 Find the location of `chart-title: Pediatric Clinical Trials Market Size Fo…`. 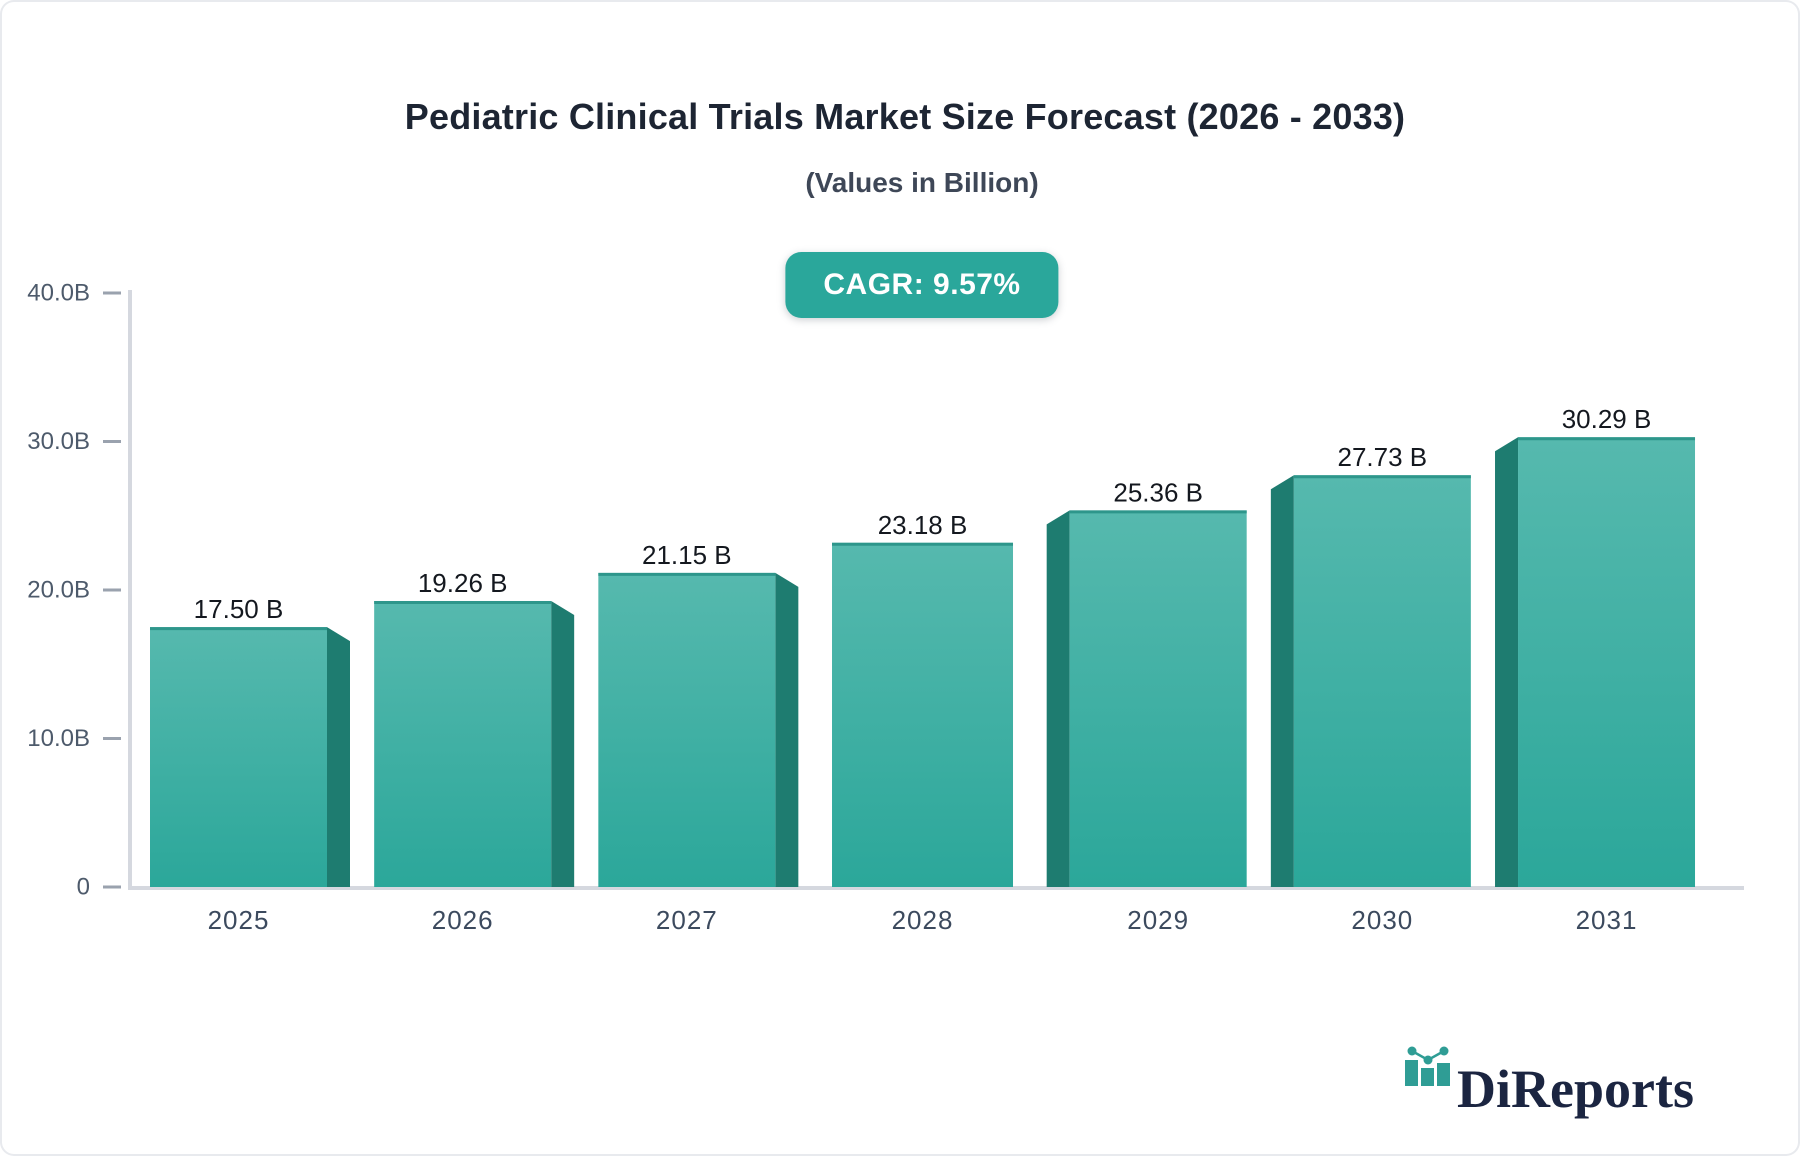

chart-title: Pediatric Clinical Trials Market Size Fo… is located at coordinates (905, 116).